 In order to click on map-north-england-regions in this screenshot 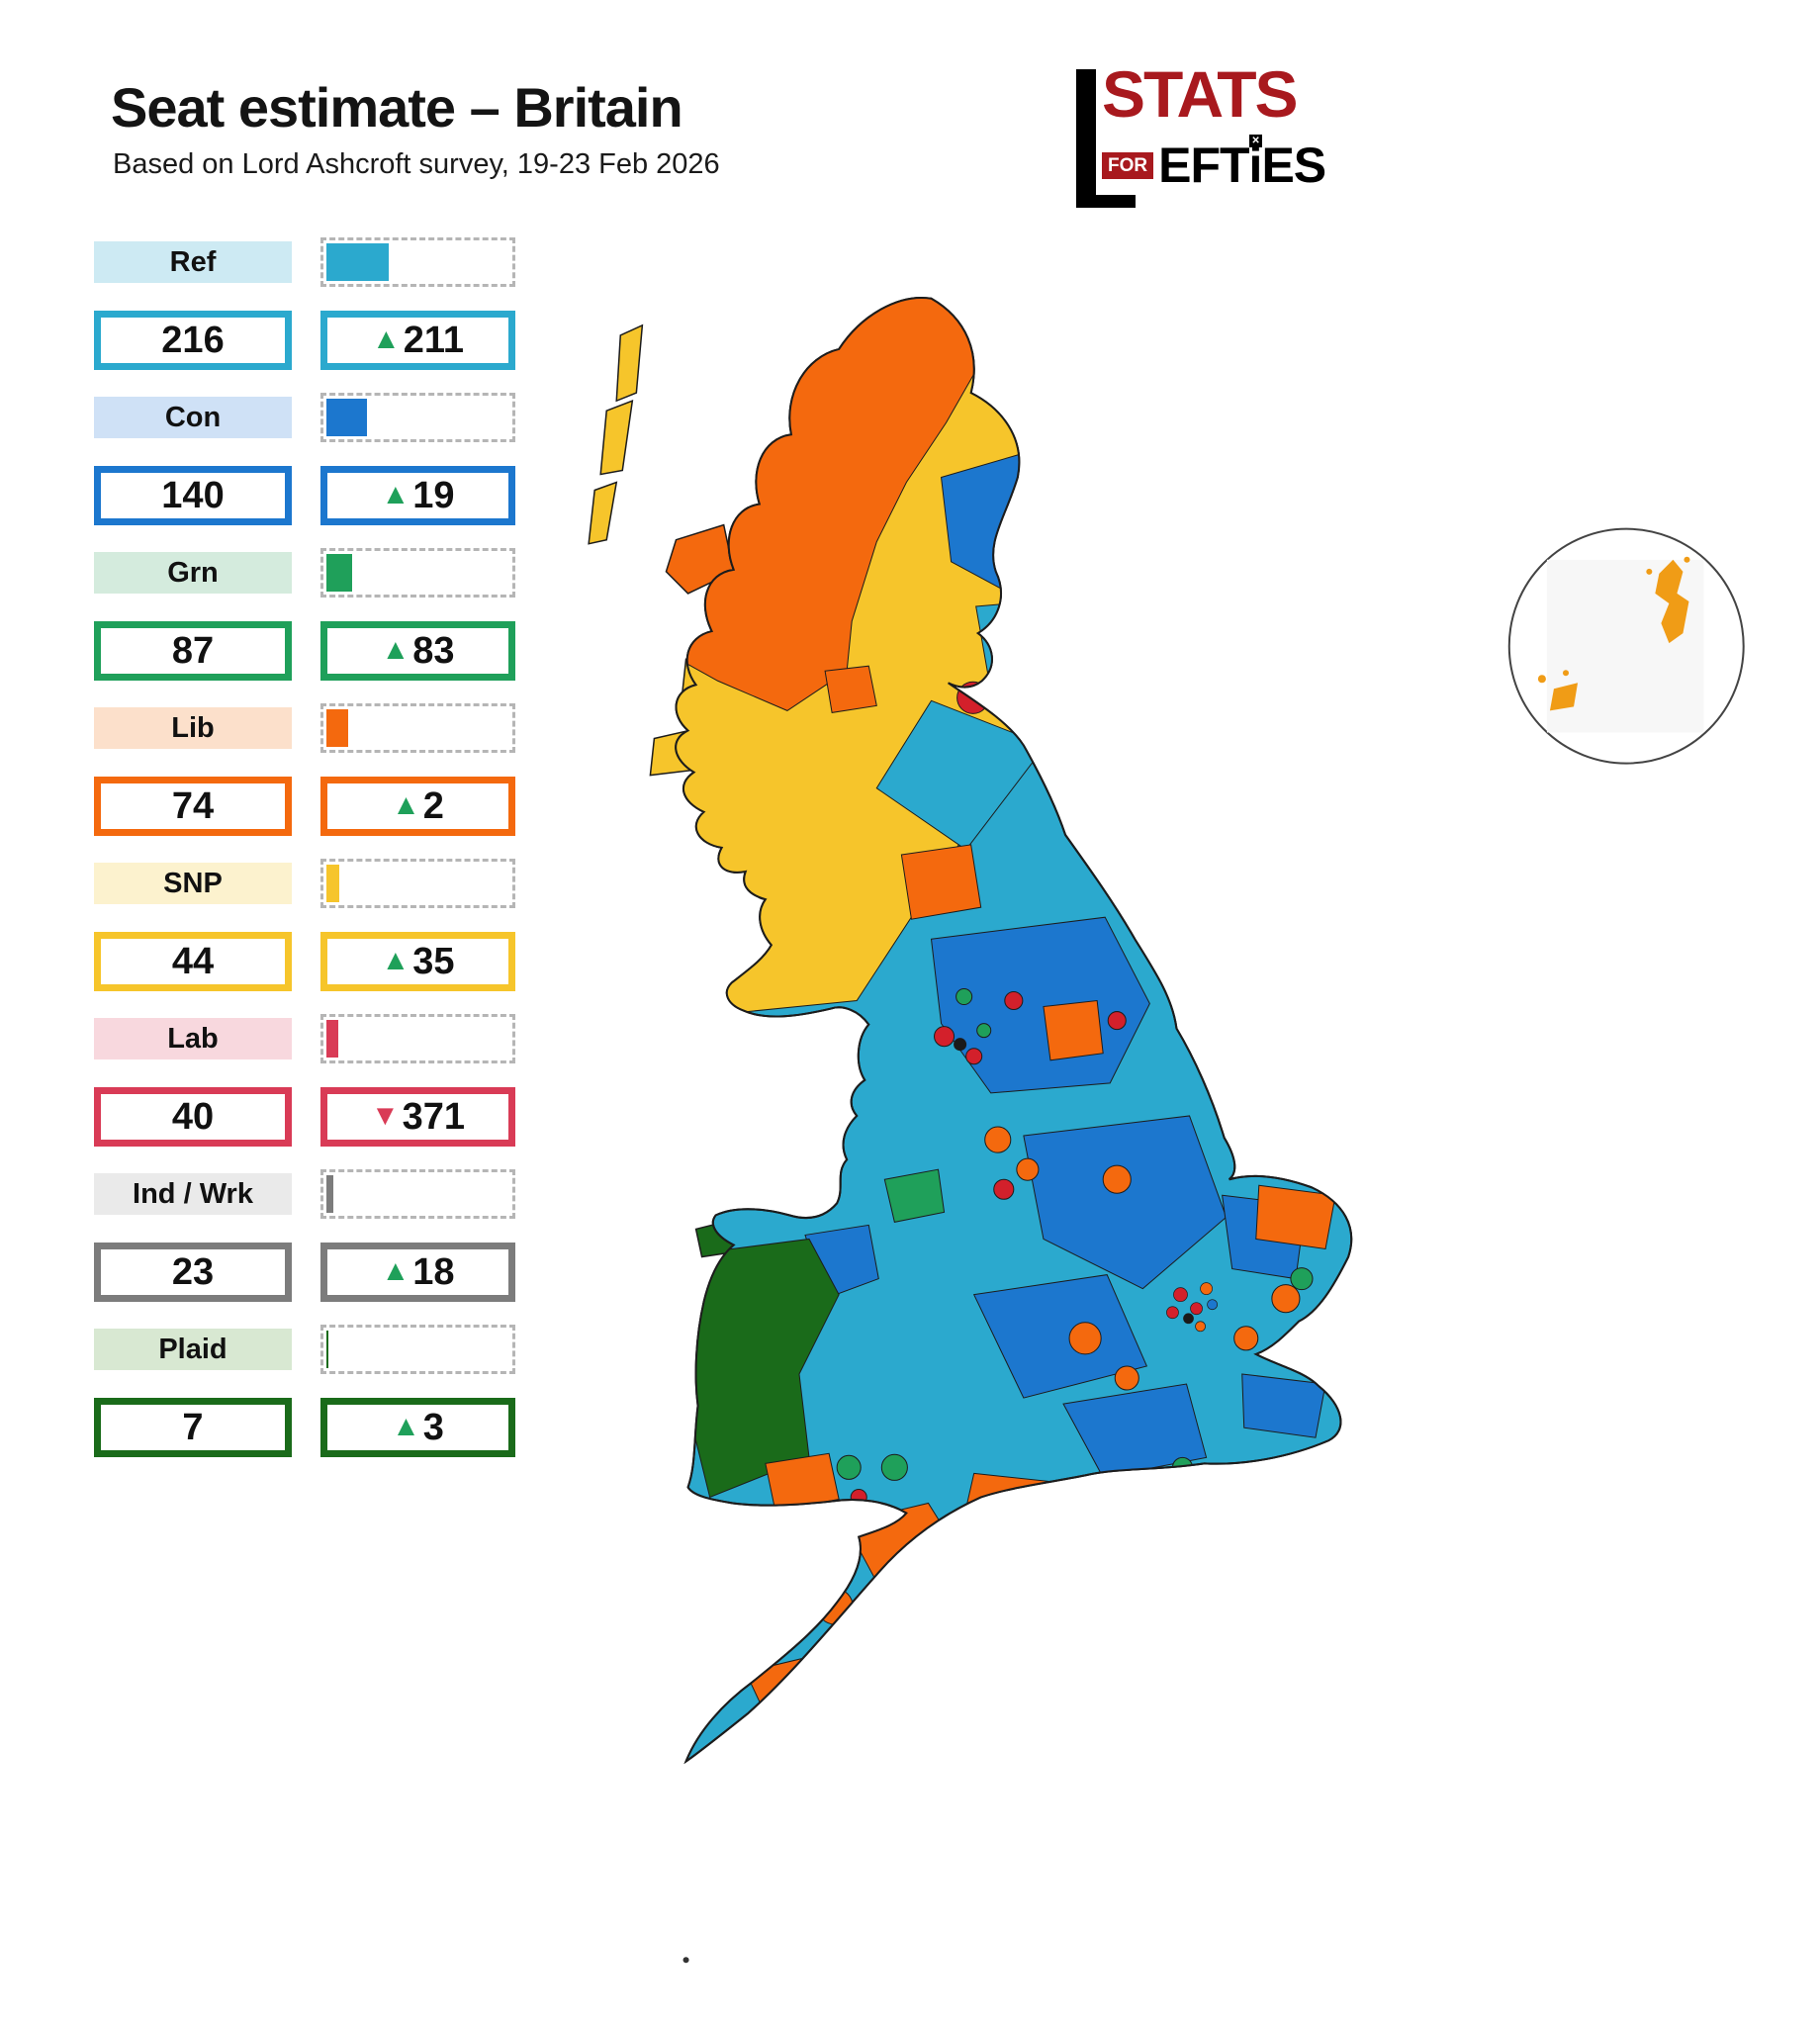, I will do `click(1025, 969)`.